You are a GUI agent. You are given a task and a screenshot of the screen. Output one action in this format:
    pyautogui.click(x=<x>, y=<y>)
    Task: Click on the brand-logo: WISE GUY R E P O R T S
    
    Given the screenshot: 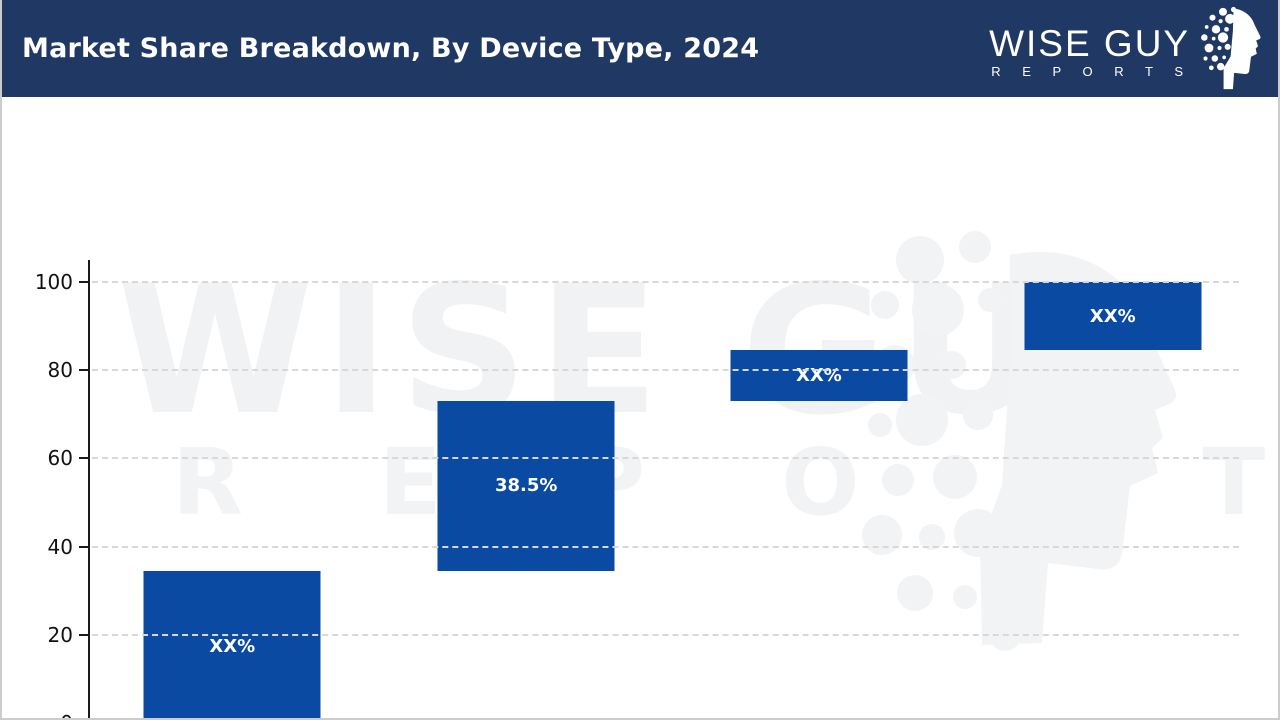 What is the action you would take?
    pyautogui.click(x=1126, y=48)
    